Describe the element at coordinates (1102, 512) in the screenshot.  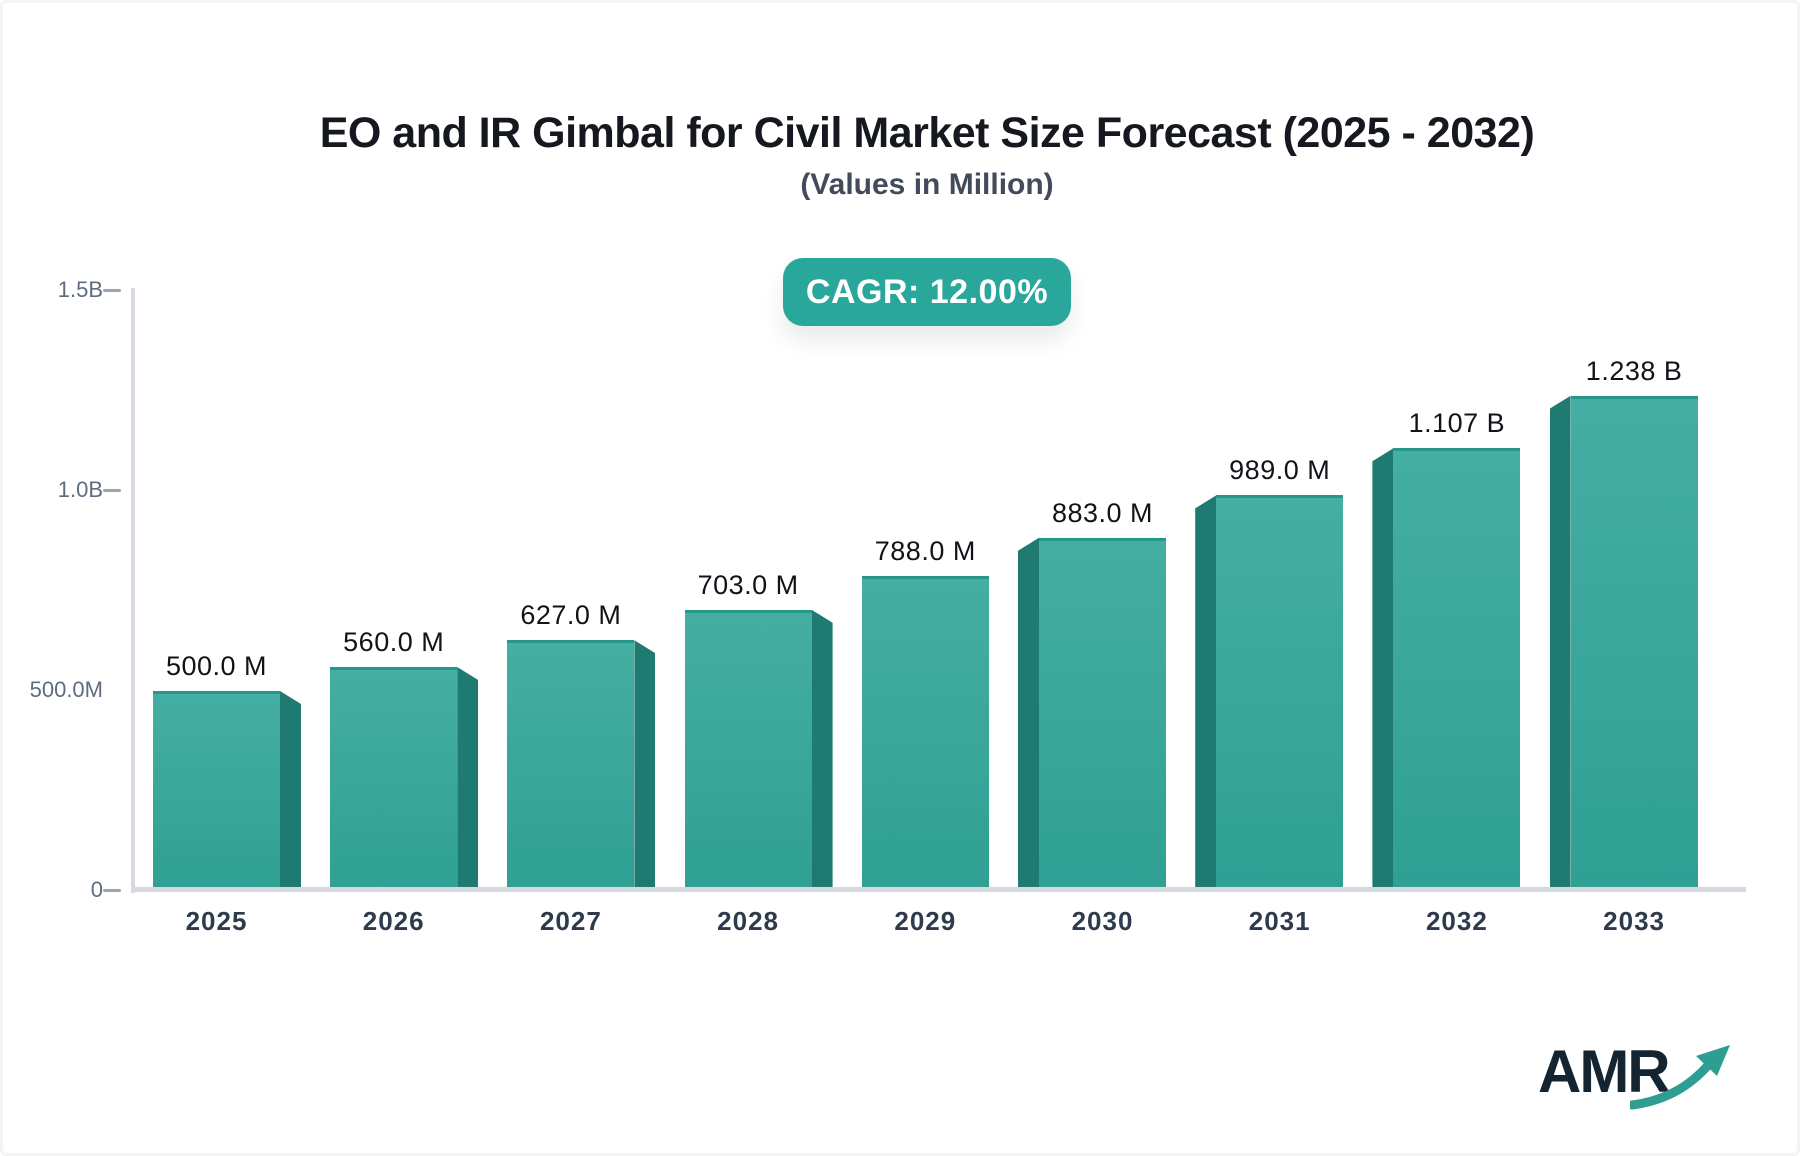
I see `bar-value-label: 883.0 M` at that location.